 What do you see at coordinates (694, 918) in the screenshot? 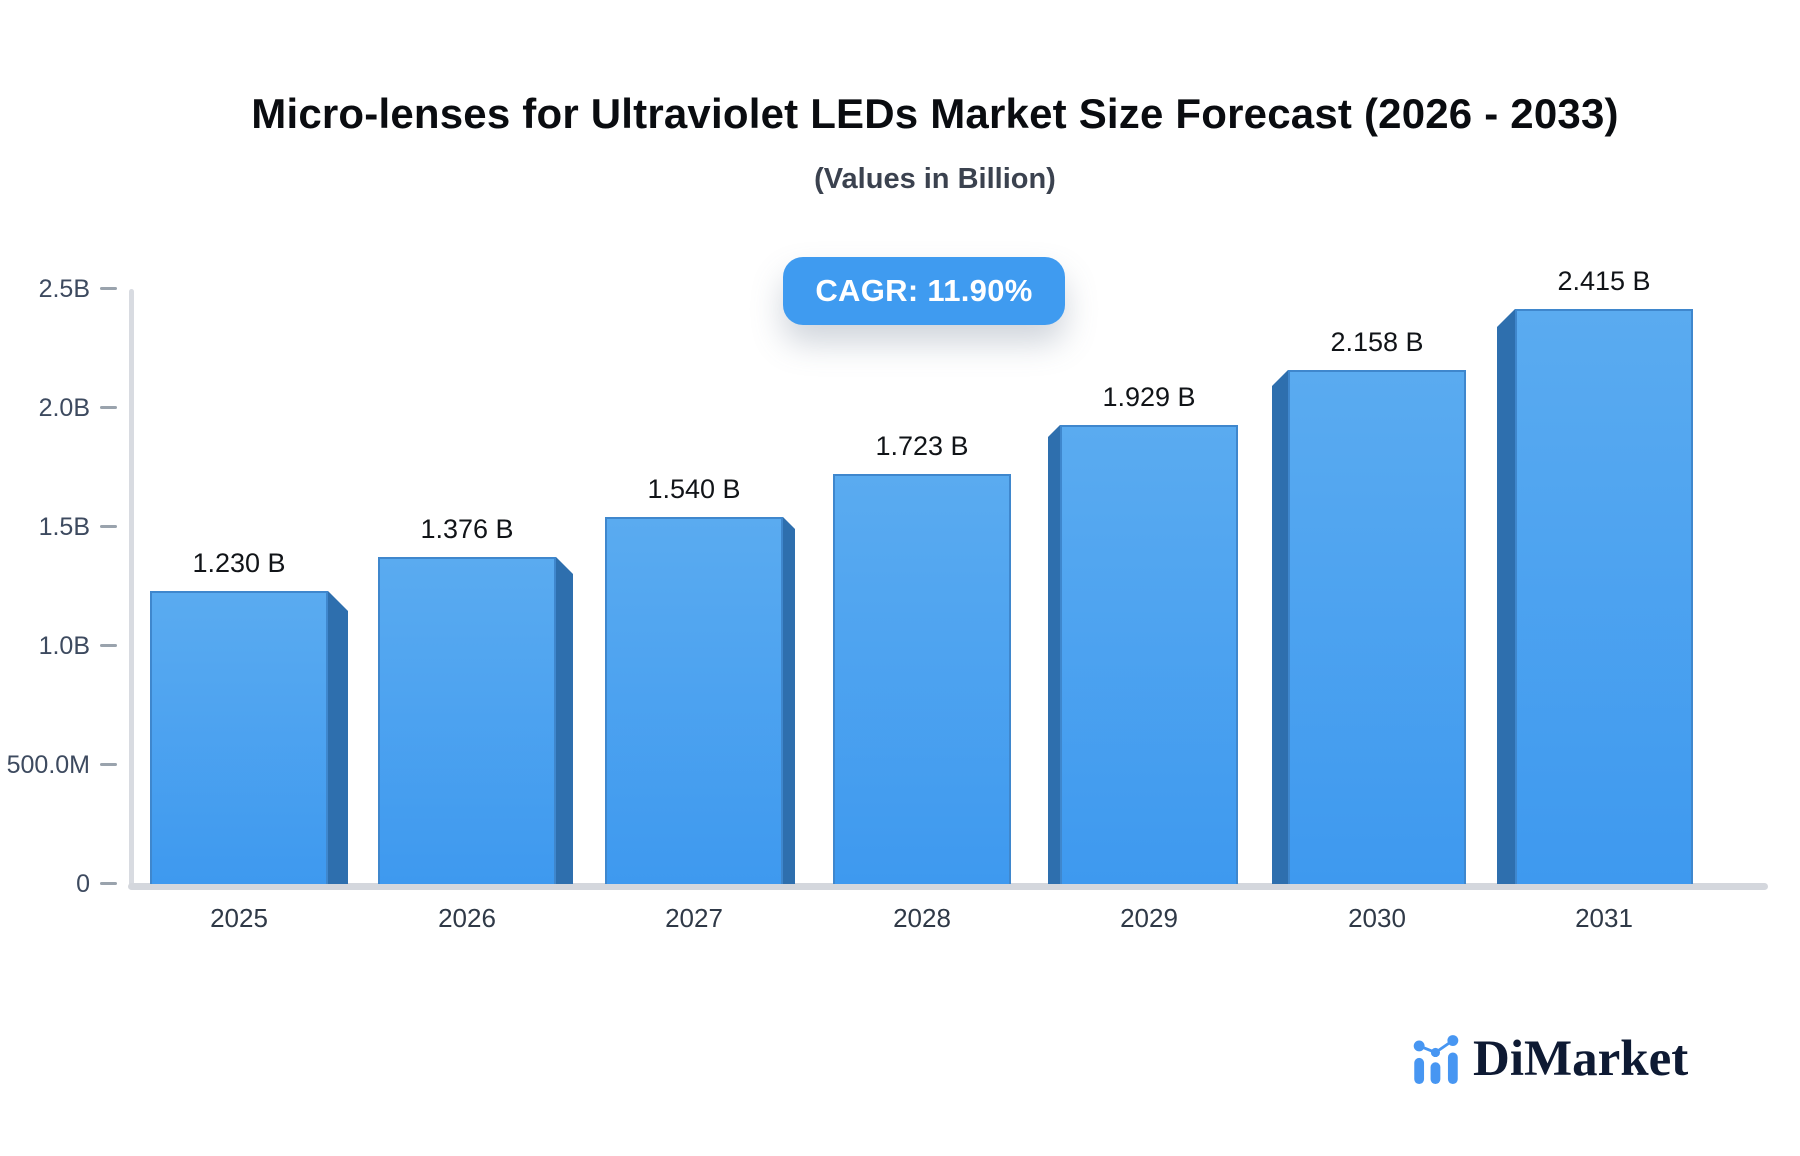
I see `x-axis-label: 2027` at bounding box center [694, 918].